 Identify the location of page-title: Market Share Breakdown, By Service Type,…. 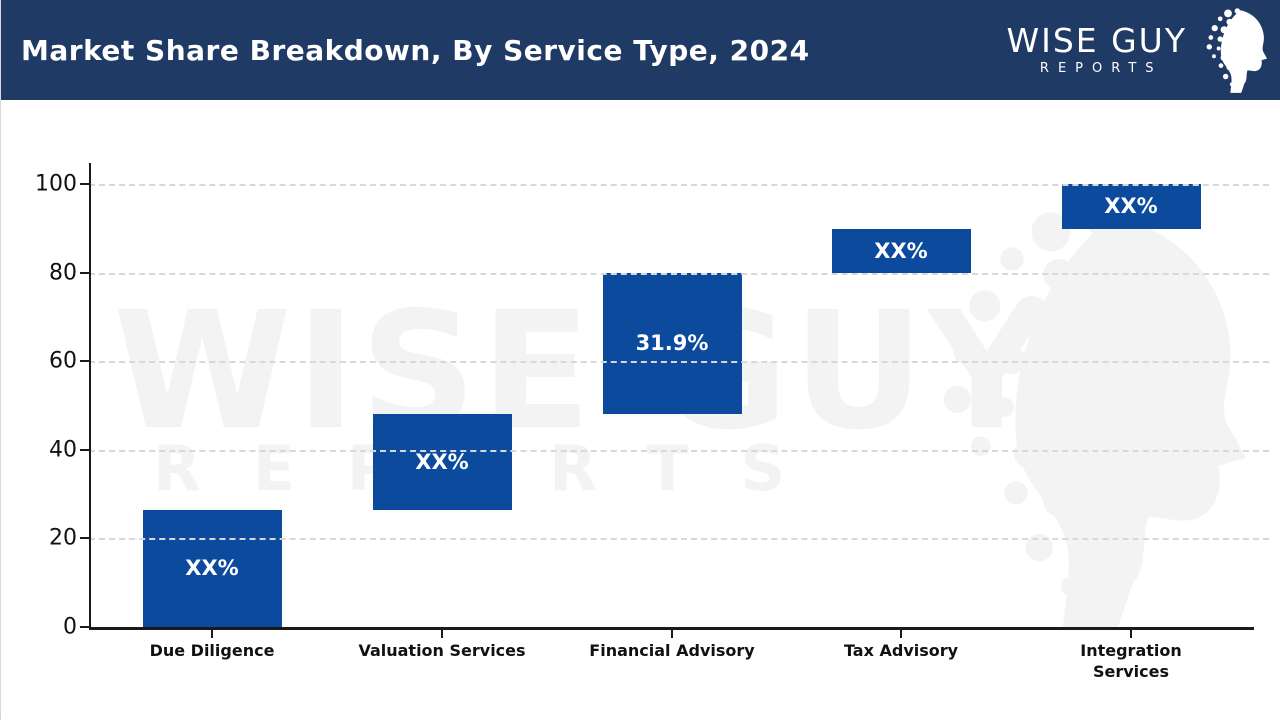
(415, 50).